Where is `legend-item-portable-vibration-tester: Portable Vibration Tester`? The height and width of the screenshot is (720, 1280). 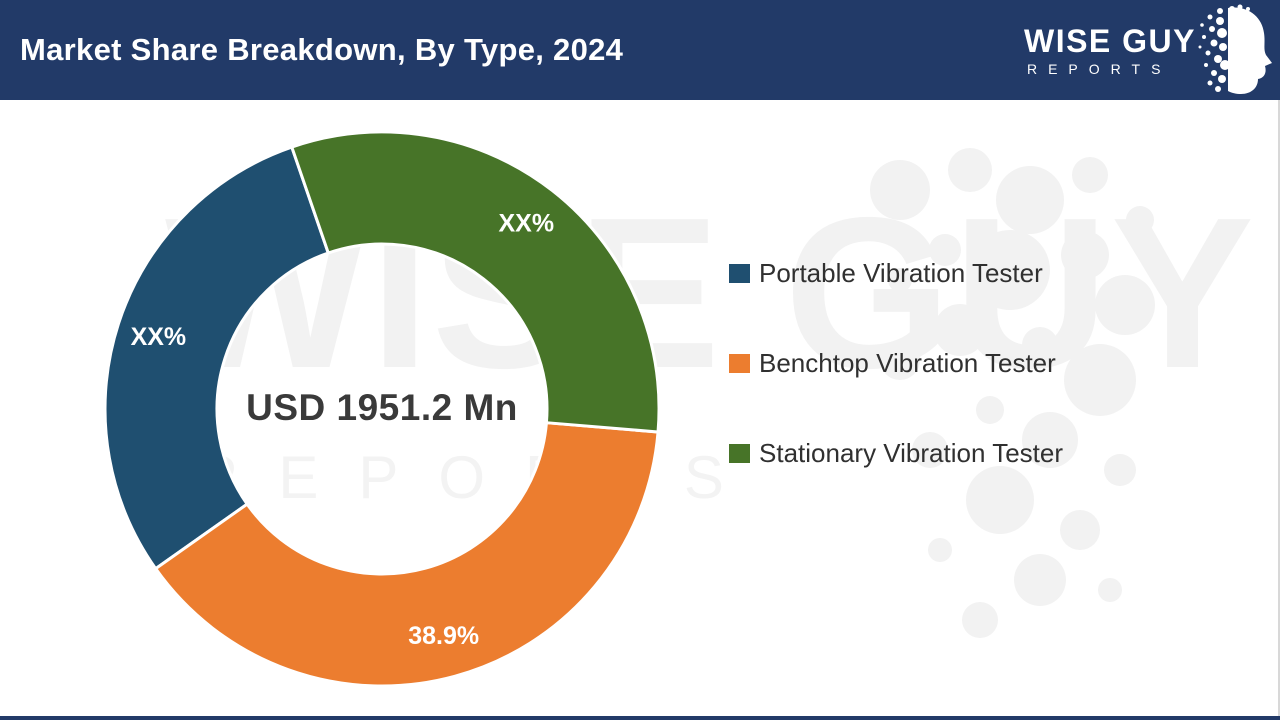 legend-item-portable-vibration-tester: Portable Vibration Tester is located at coordinates (896, 272).